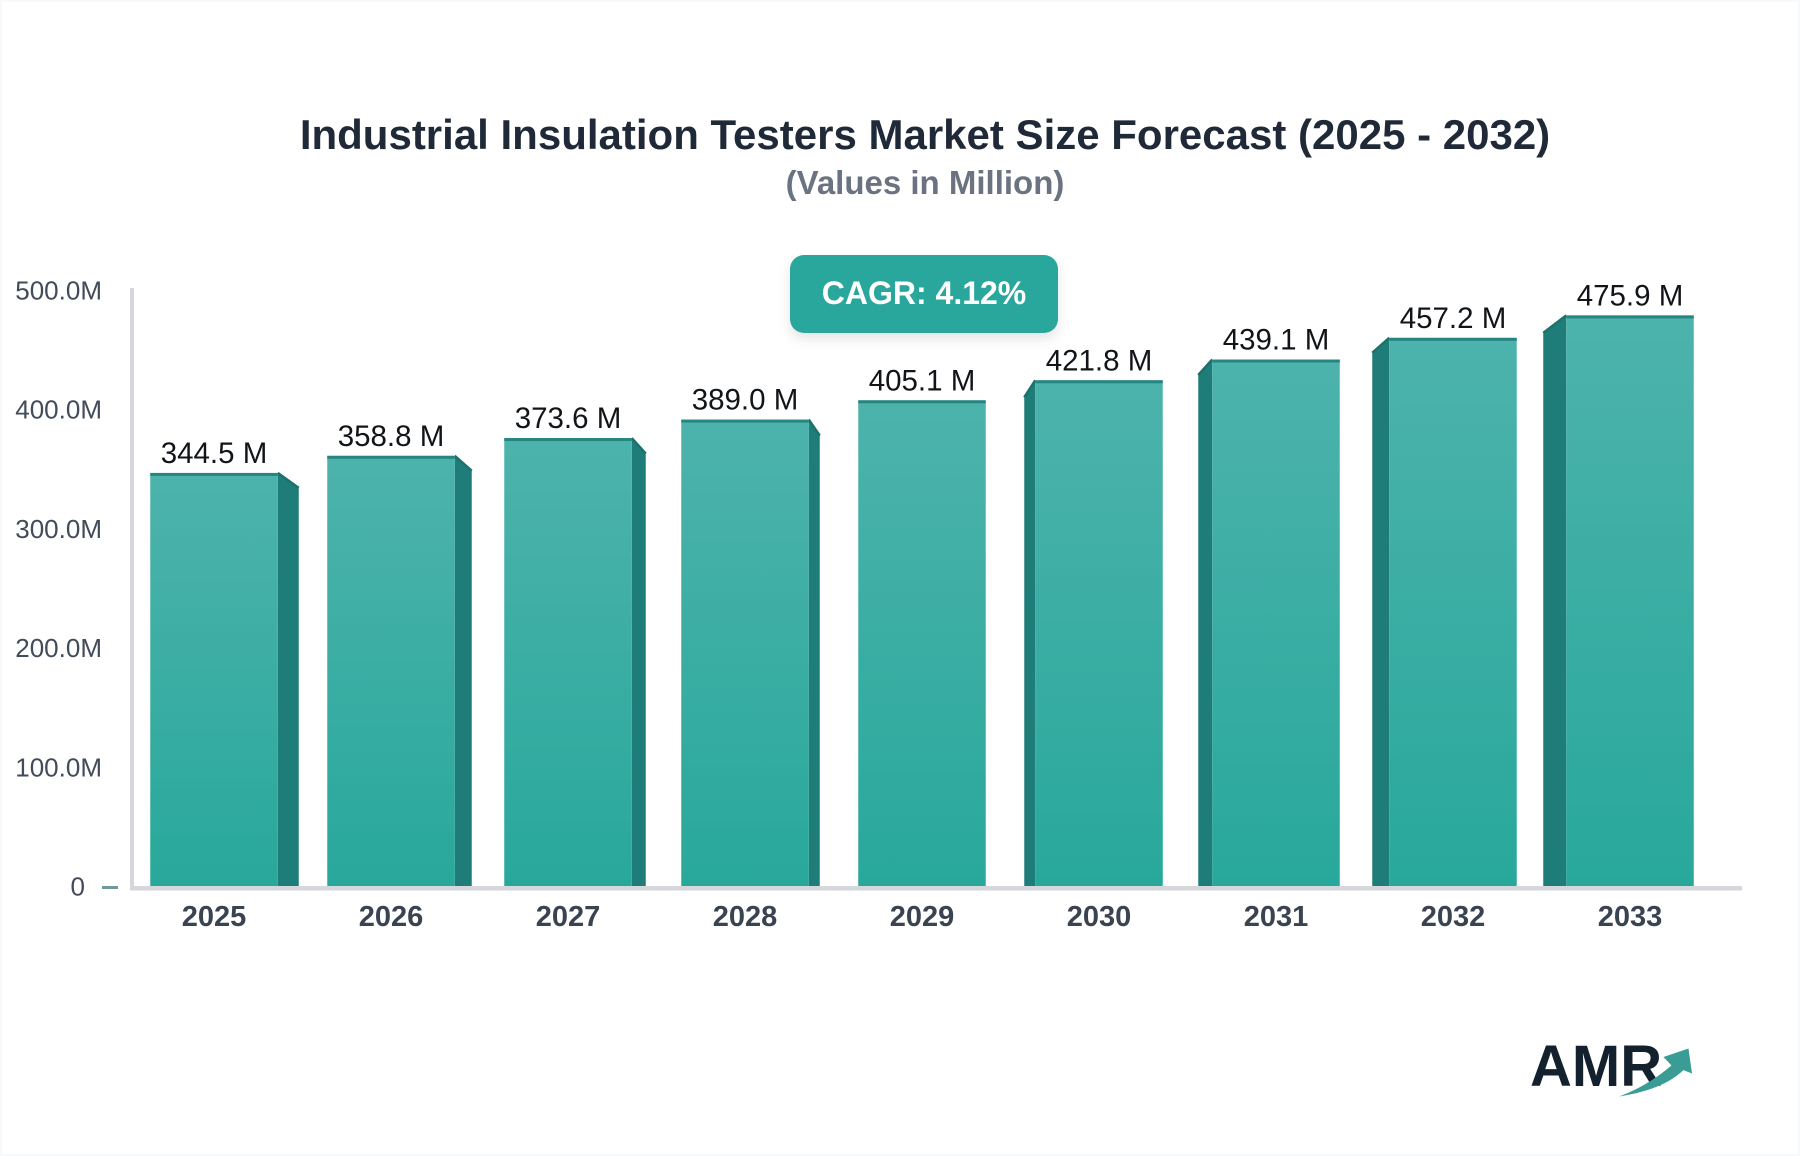 This screenshot has width=1800, height=1156. Describe the element at coordinates (745, 917) in the screenshot. I see `svg-text: 2028` at that location.